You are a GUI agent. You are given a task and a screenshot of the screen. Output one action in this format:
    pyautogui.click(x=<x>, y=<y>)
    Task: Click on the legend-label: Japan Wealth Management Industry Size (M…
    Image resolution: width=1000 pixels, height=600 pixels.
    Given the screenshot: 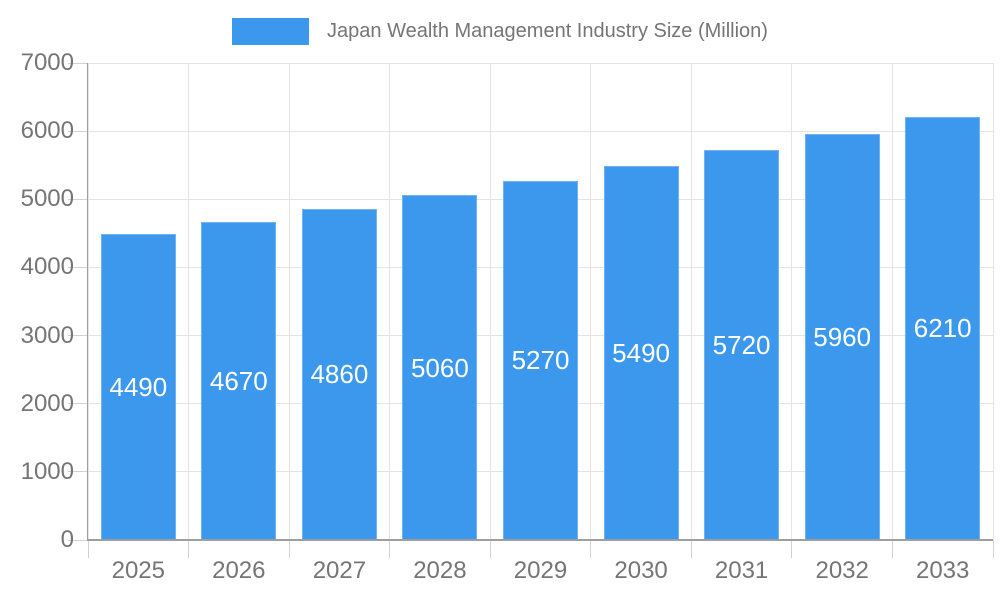 What is the action you would take?
    pyautogui.click(x=547, y=31)
    